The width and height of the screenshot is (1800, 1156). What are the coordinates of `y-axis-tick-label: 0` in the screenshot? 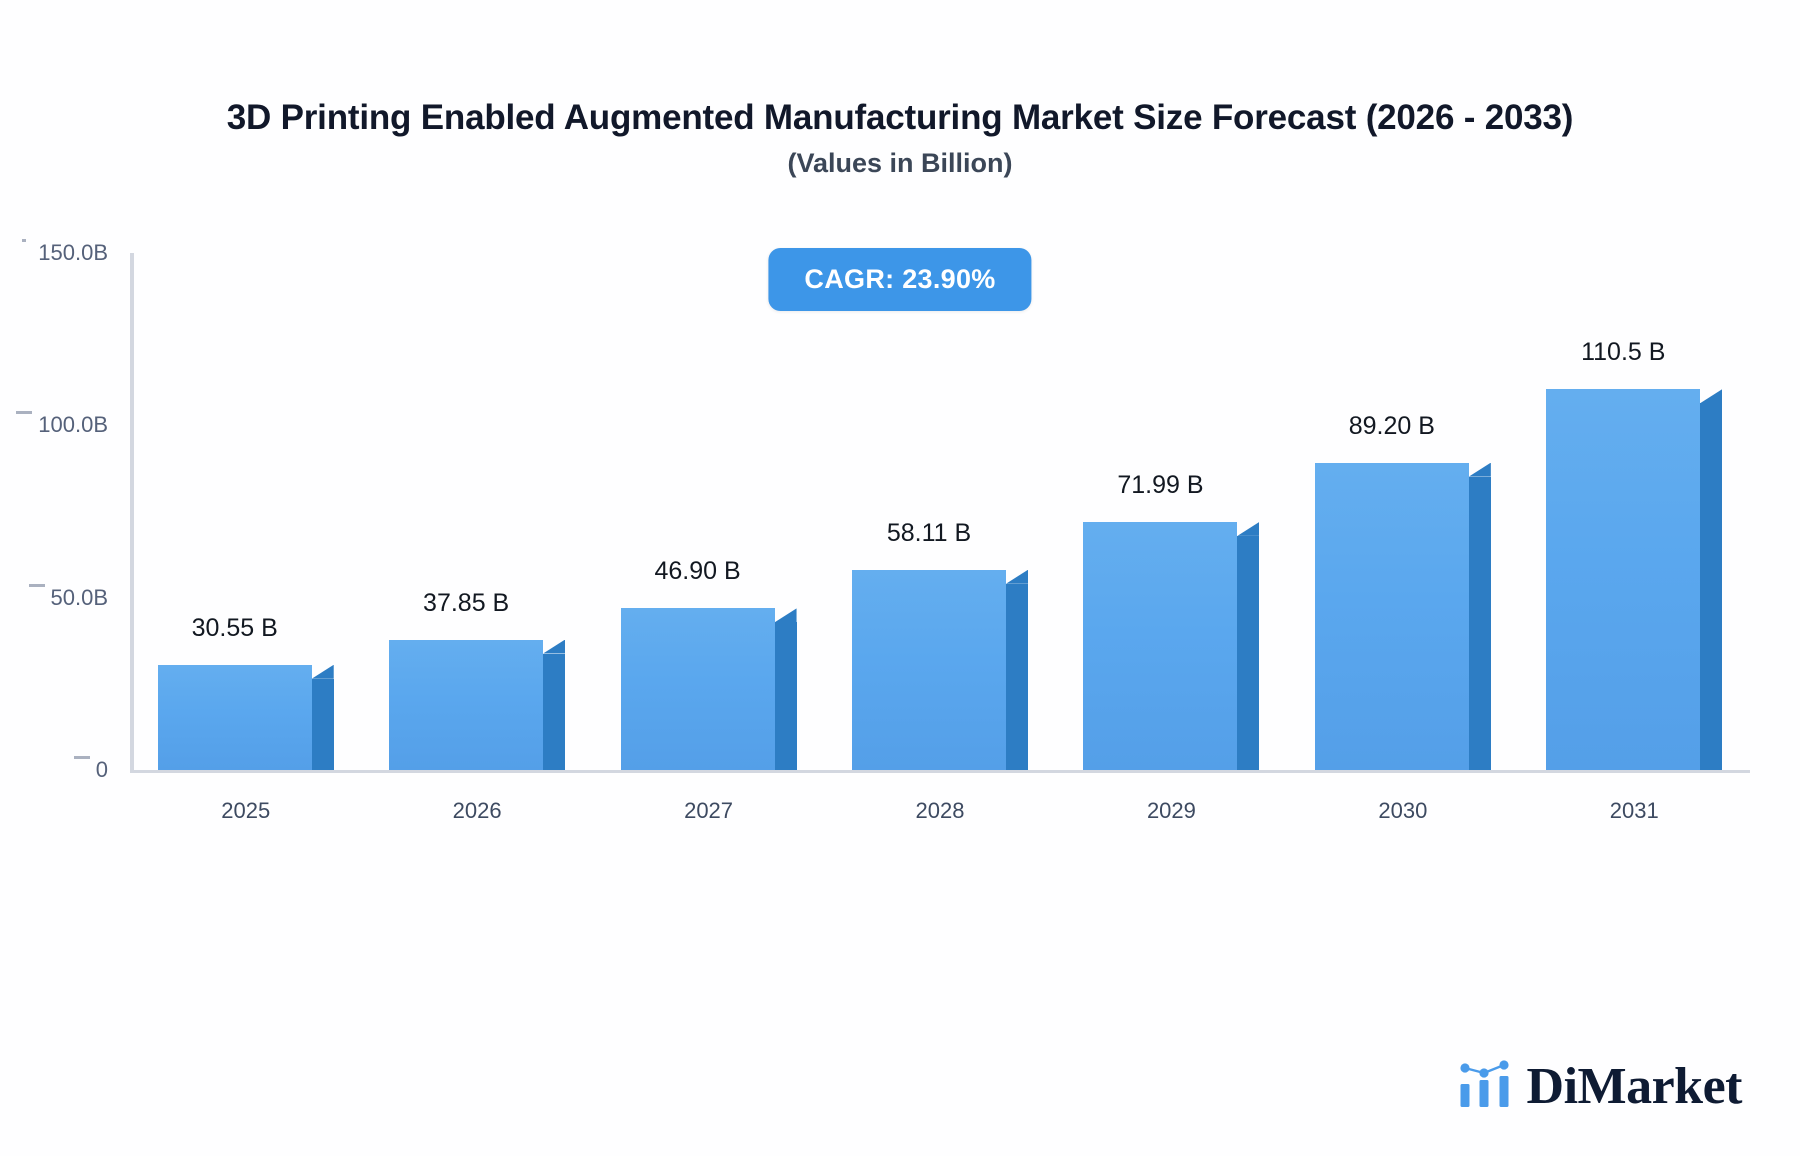 It's located at (90, 769).